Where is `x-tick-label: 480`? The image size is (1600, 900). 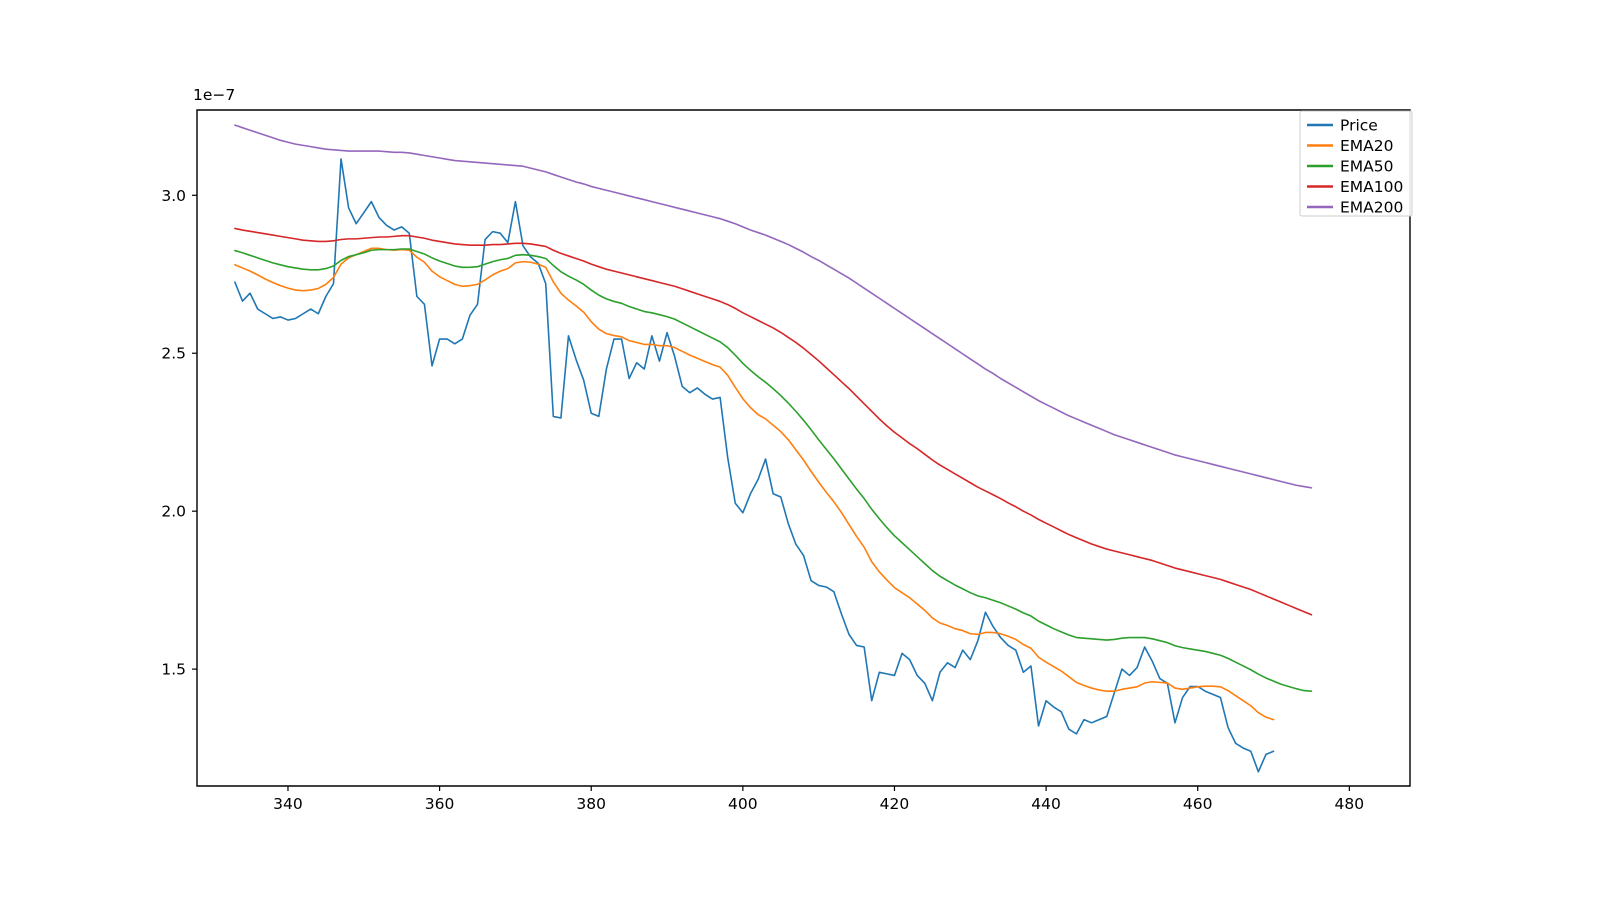 x-tick-label: 480 is located at coordinates (1350, 804).